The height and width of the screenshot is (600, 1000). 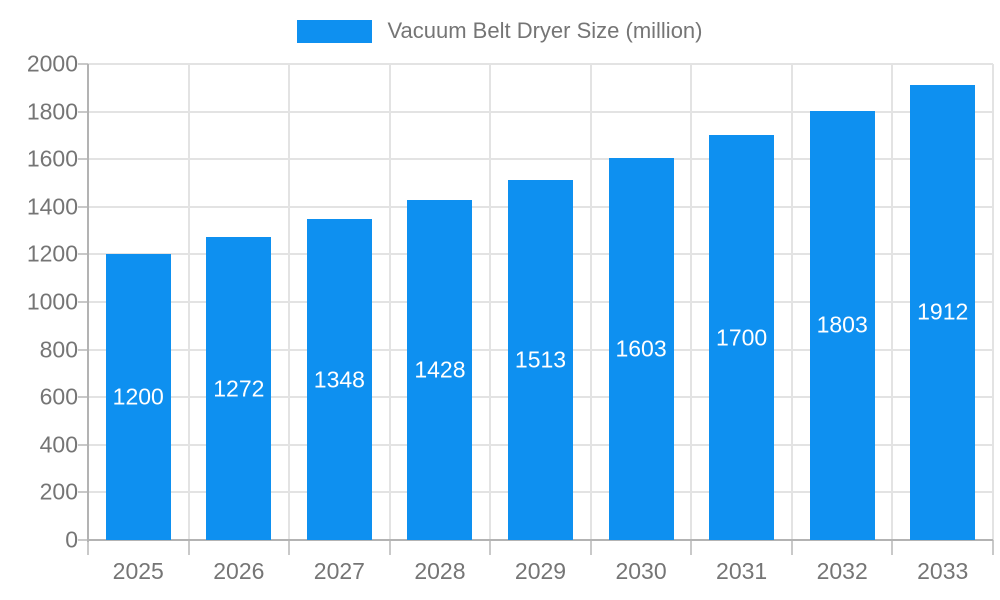 I want to click on bar: 1513, so click(x=540, y=359).